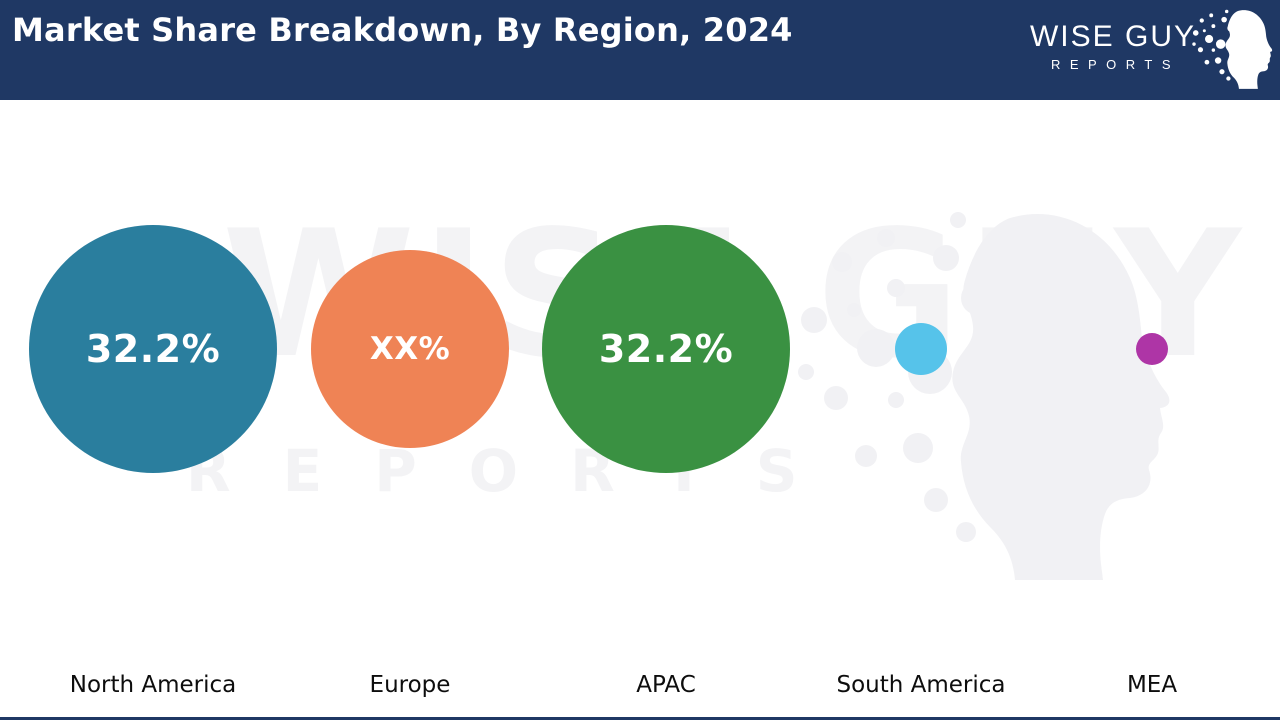 The height and width of the screenshot is (720, 1280). Describe the element at coordinates (1152, 685) in the screenshot. I see `region-label-mea: MEA` at that location.